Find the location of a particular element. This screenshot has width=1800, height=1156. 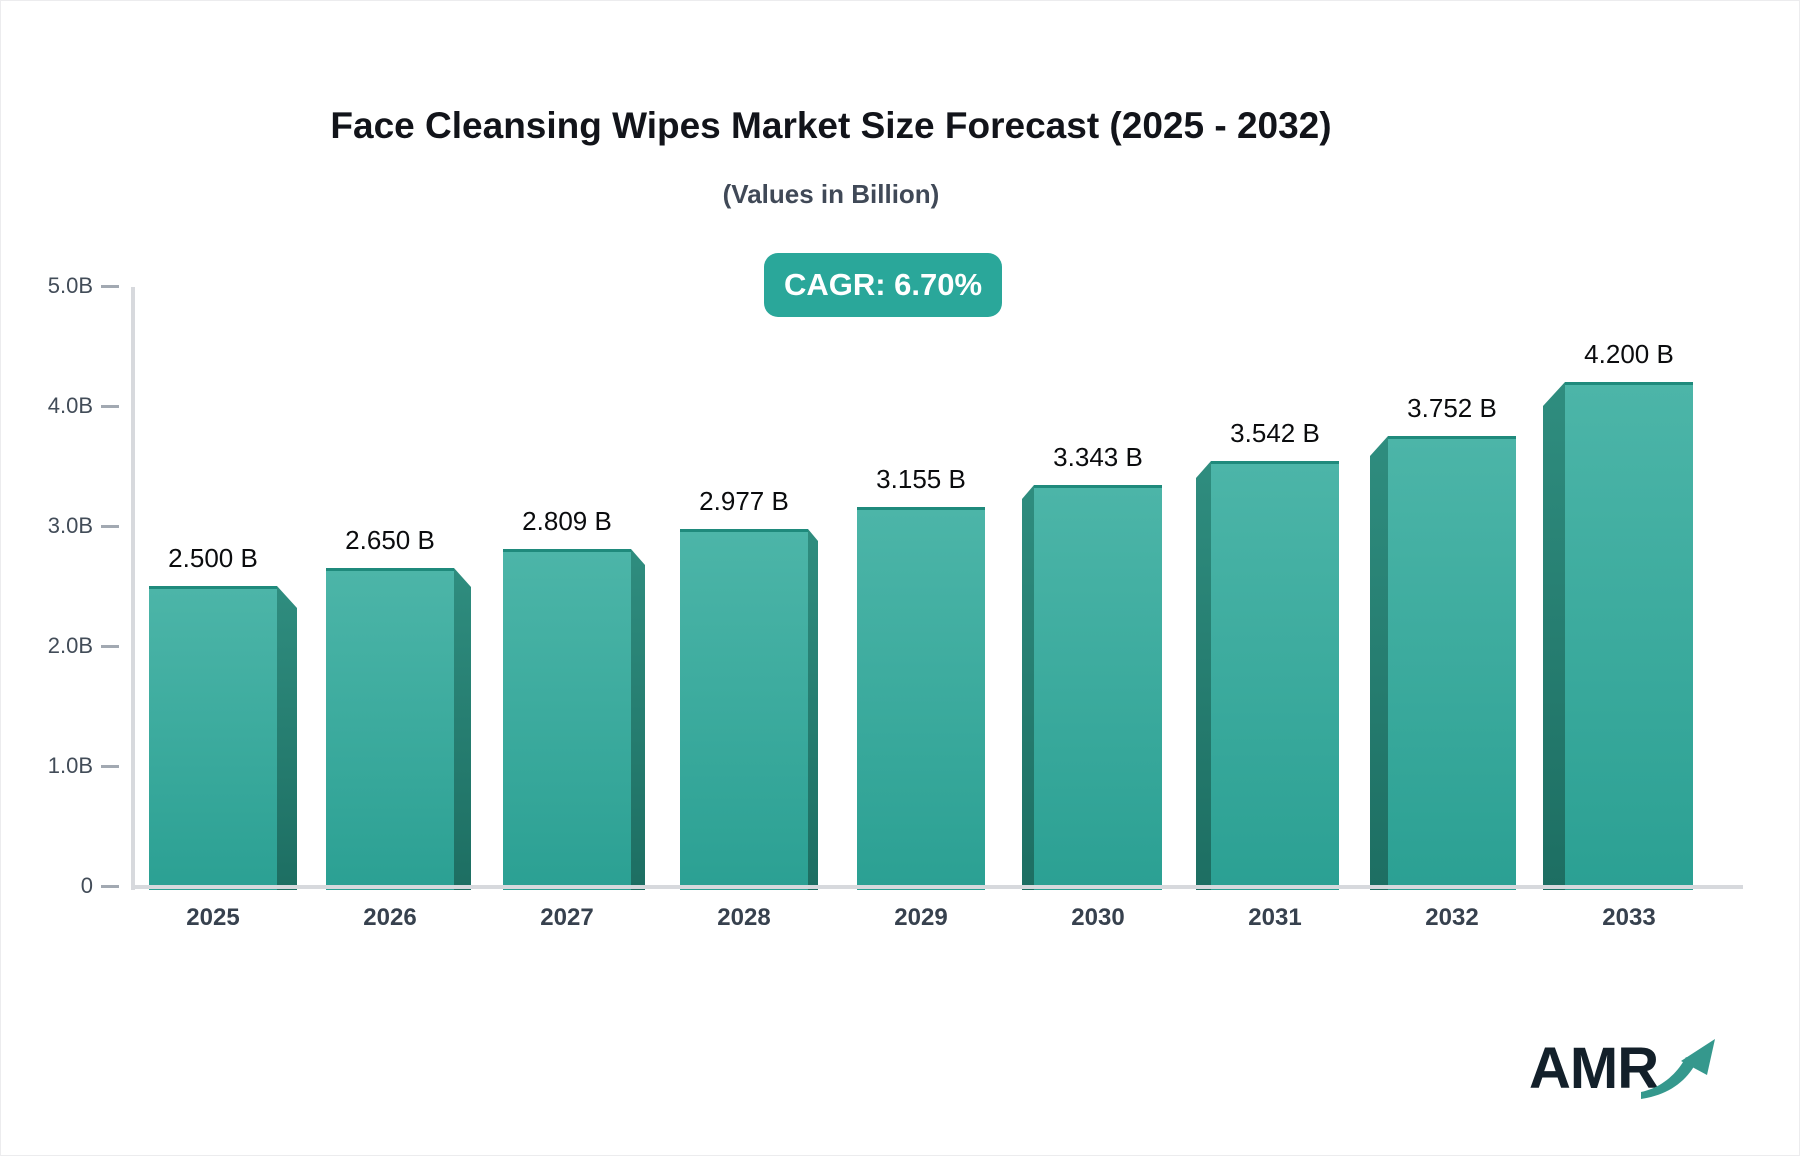

x-axis-year-label: 2032 is located at coordinates (1452, 917).